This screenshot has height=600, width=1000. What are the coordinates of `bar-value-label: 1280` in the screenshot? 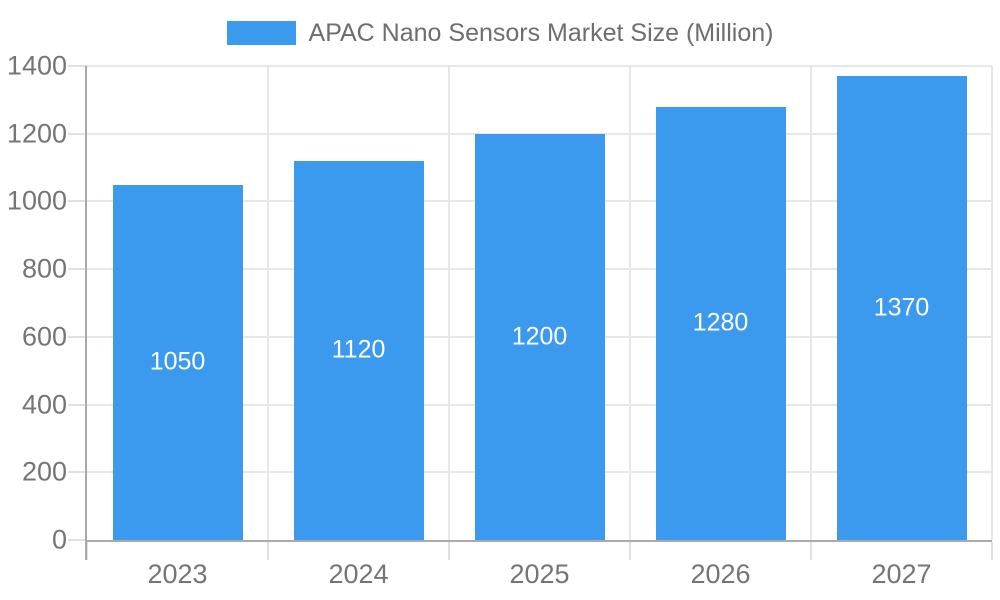 It's located at (720, 322).